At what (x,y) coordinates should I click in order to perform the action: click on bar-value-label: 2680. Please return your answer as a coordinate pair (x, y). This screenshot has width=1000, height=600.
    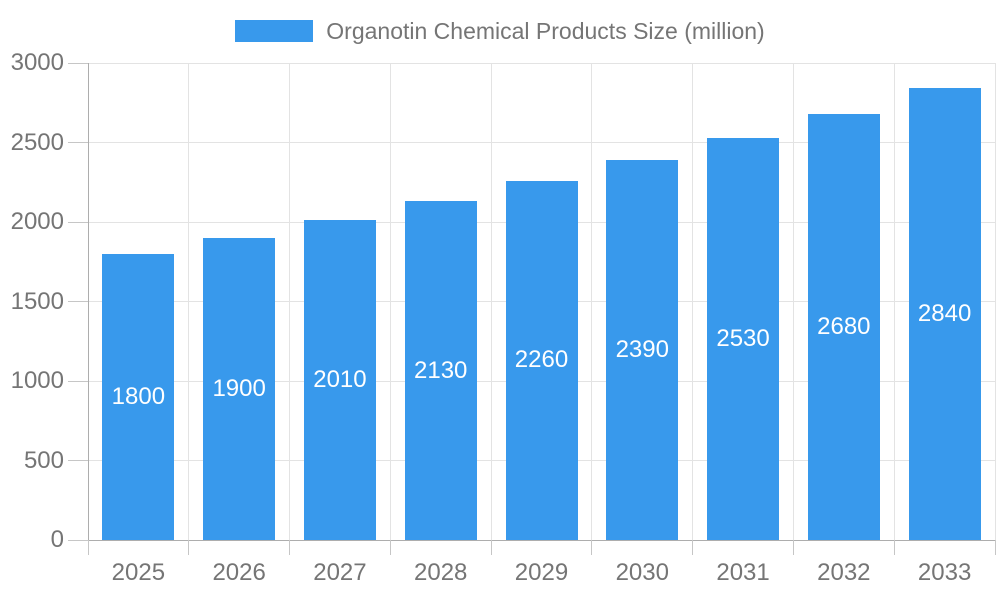
    Looking at the image, I should click on (844, 326).